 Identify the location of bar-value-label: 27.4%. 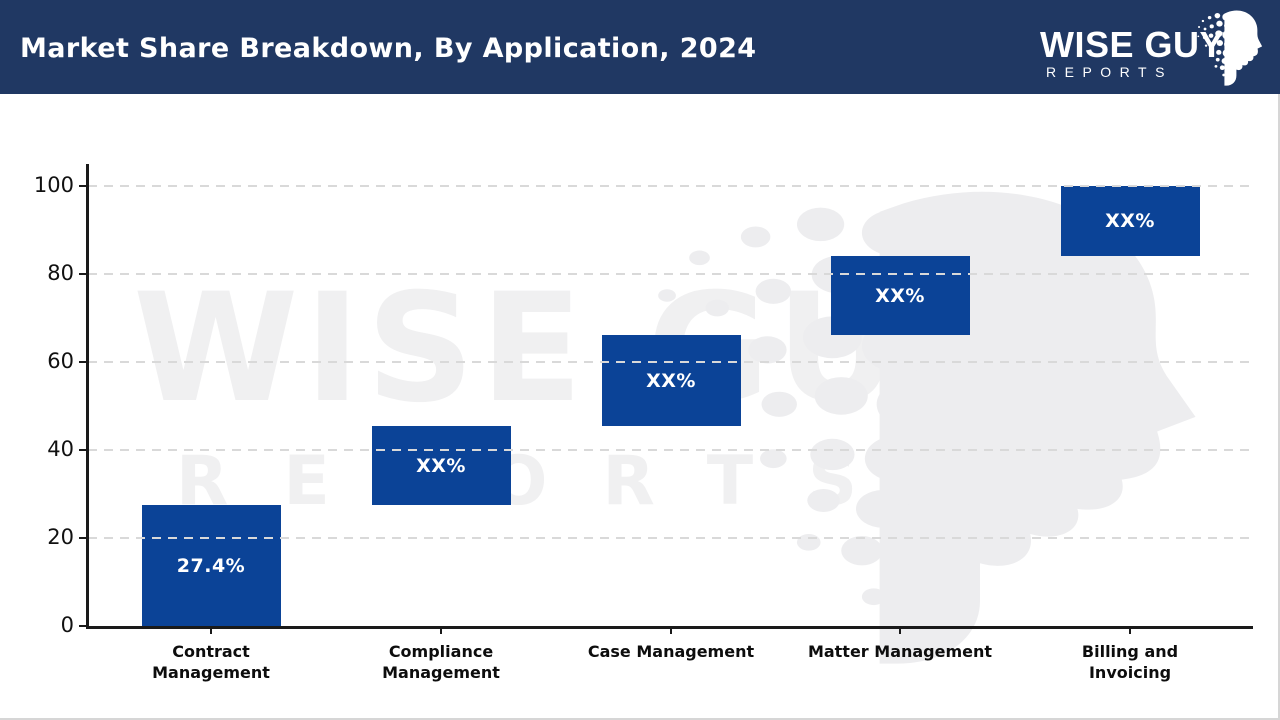
(211, 565).